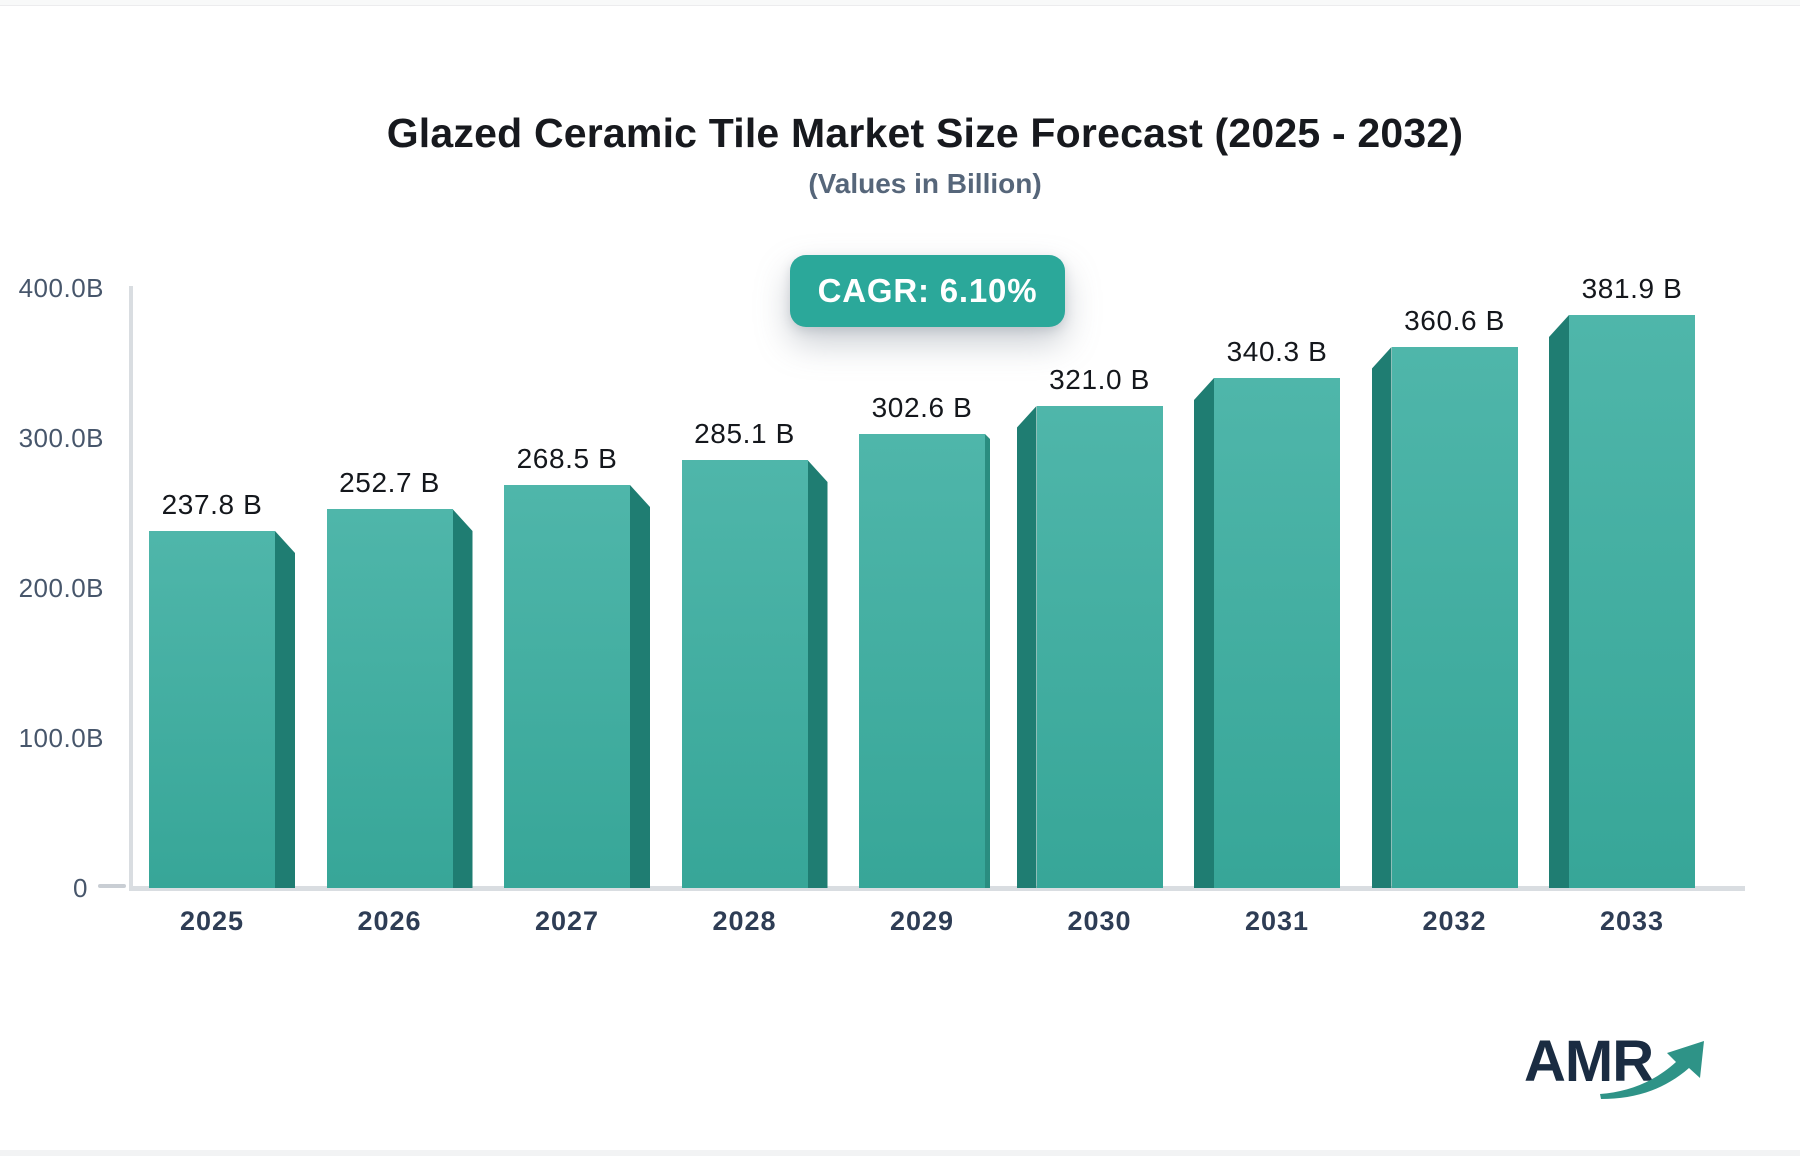 The width and height of the screenshot is (1800, 1156). I want to click on bar-value-label: 321.0 B, so click(1099, 379).